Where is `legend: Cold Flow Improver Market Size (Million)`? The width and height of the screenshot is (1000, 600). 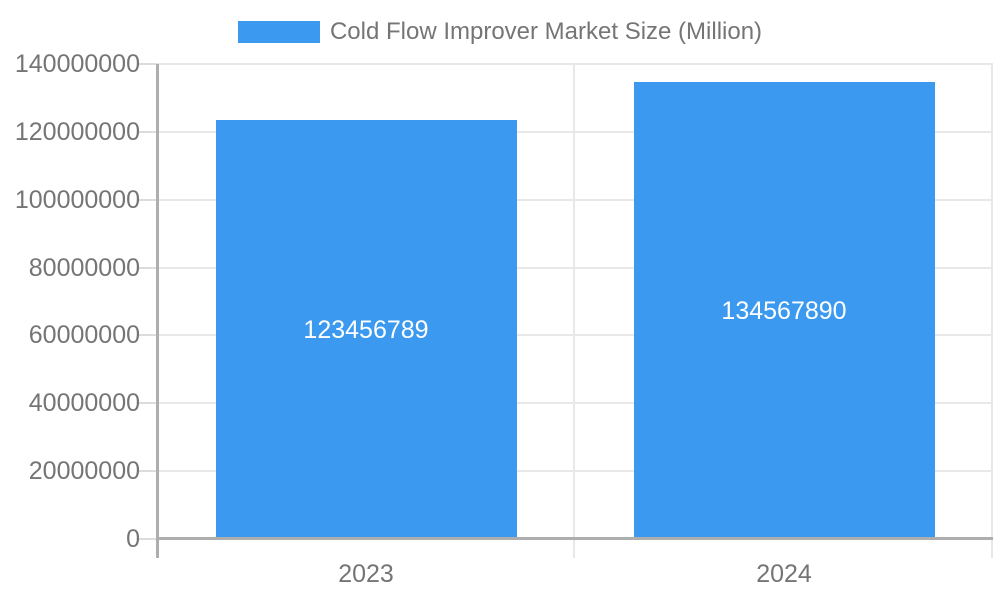
legend: Cold Flow Improver Market Size (Million) is located at coordinates (500, 32).